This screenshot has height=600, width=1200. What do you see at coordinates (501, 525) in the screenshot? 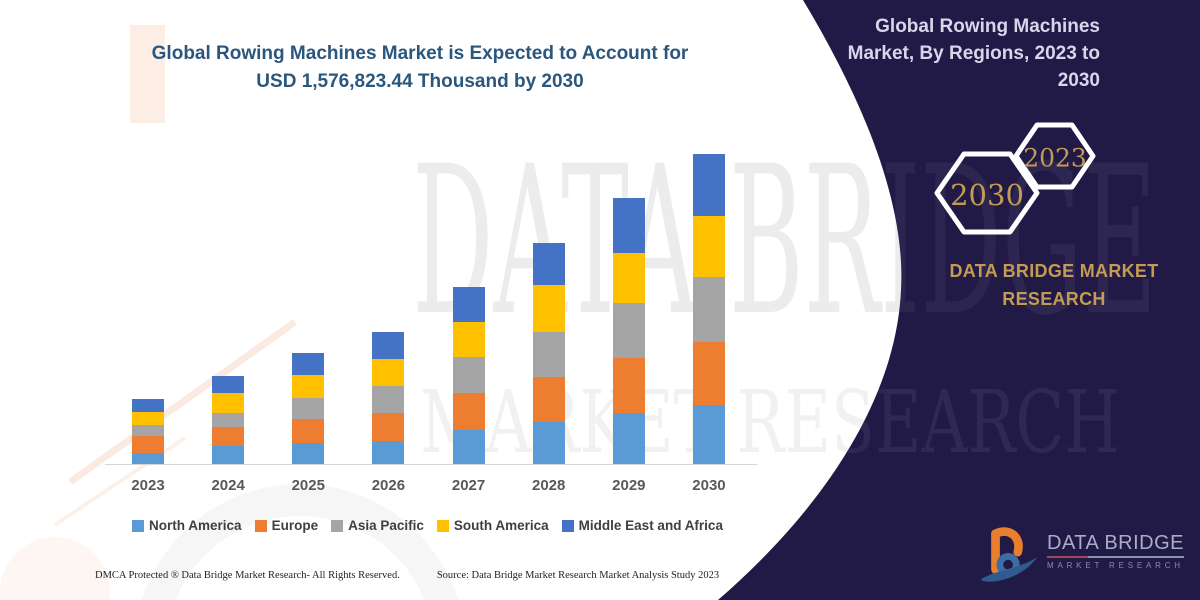
I see `legend-label-south-america: South America` at bounding box center [501, 525].